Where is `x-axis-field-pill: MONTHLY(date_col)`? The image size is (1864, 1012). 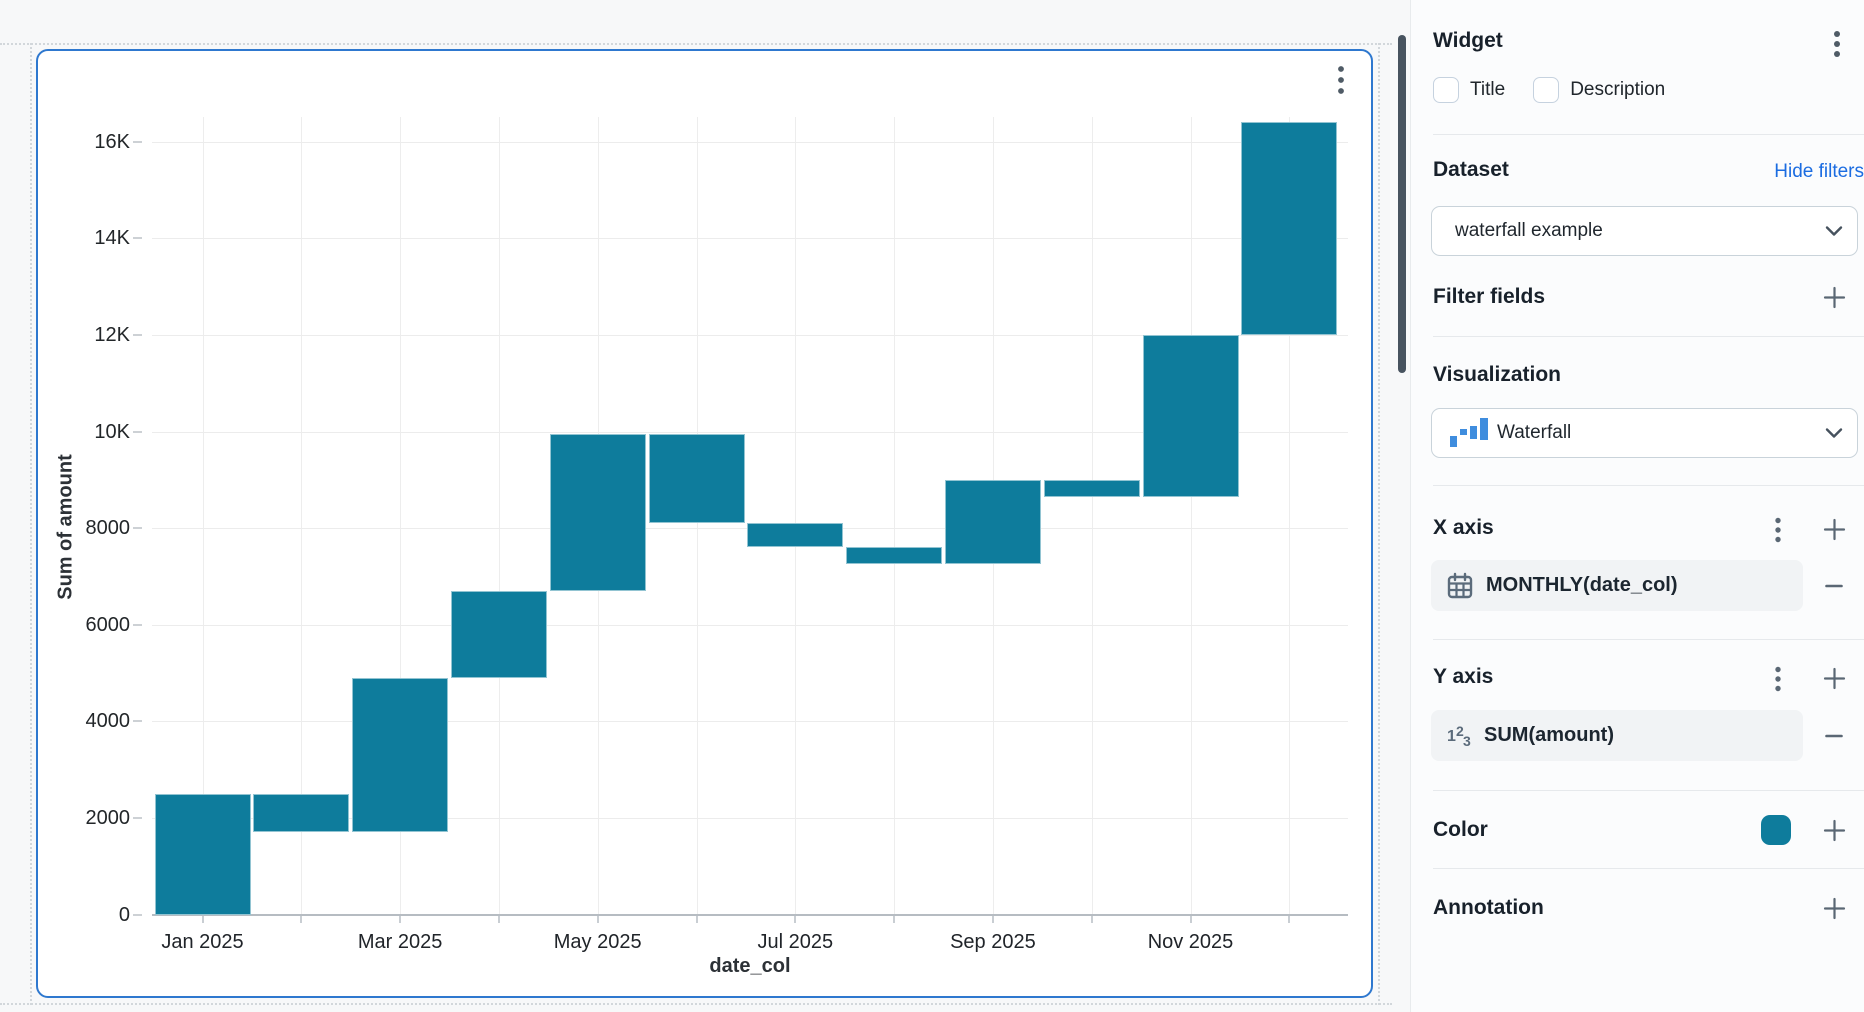 x-axis-field-pill: MONTHLY(date_col) is located at coordinates (1617, 585).